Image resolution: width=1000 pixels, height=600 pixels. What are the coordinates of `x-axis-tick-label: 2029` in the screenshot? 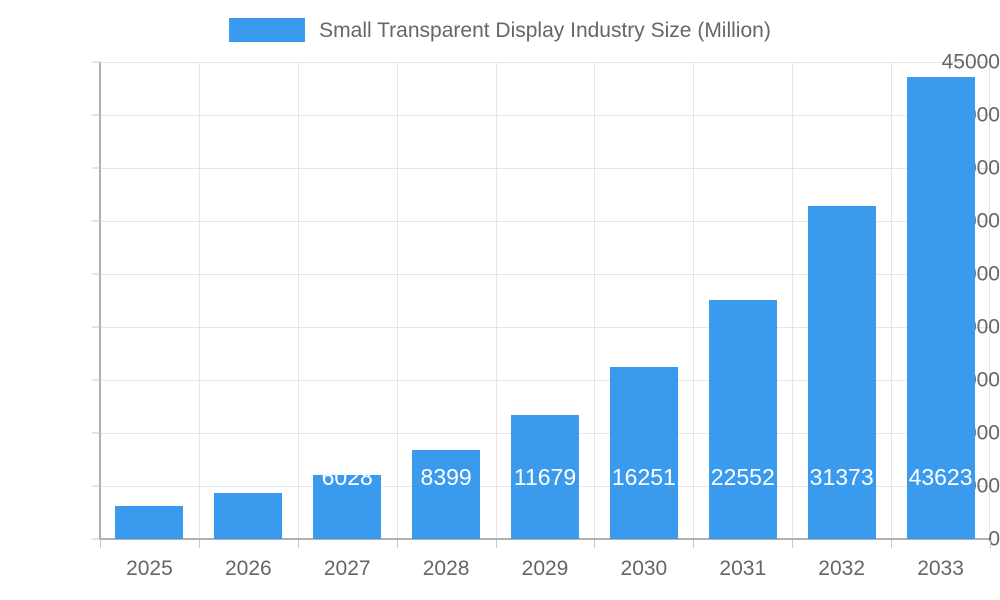 It's located at (545, 568).